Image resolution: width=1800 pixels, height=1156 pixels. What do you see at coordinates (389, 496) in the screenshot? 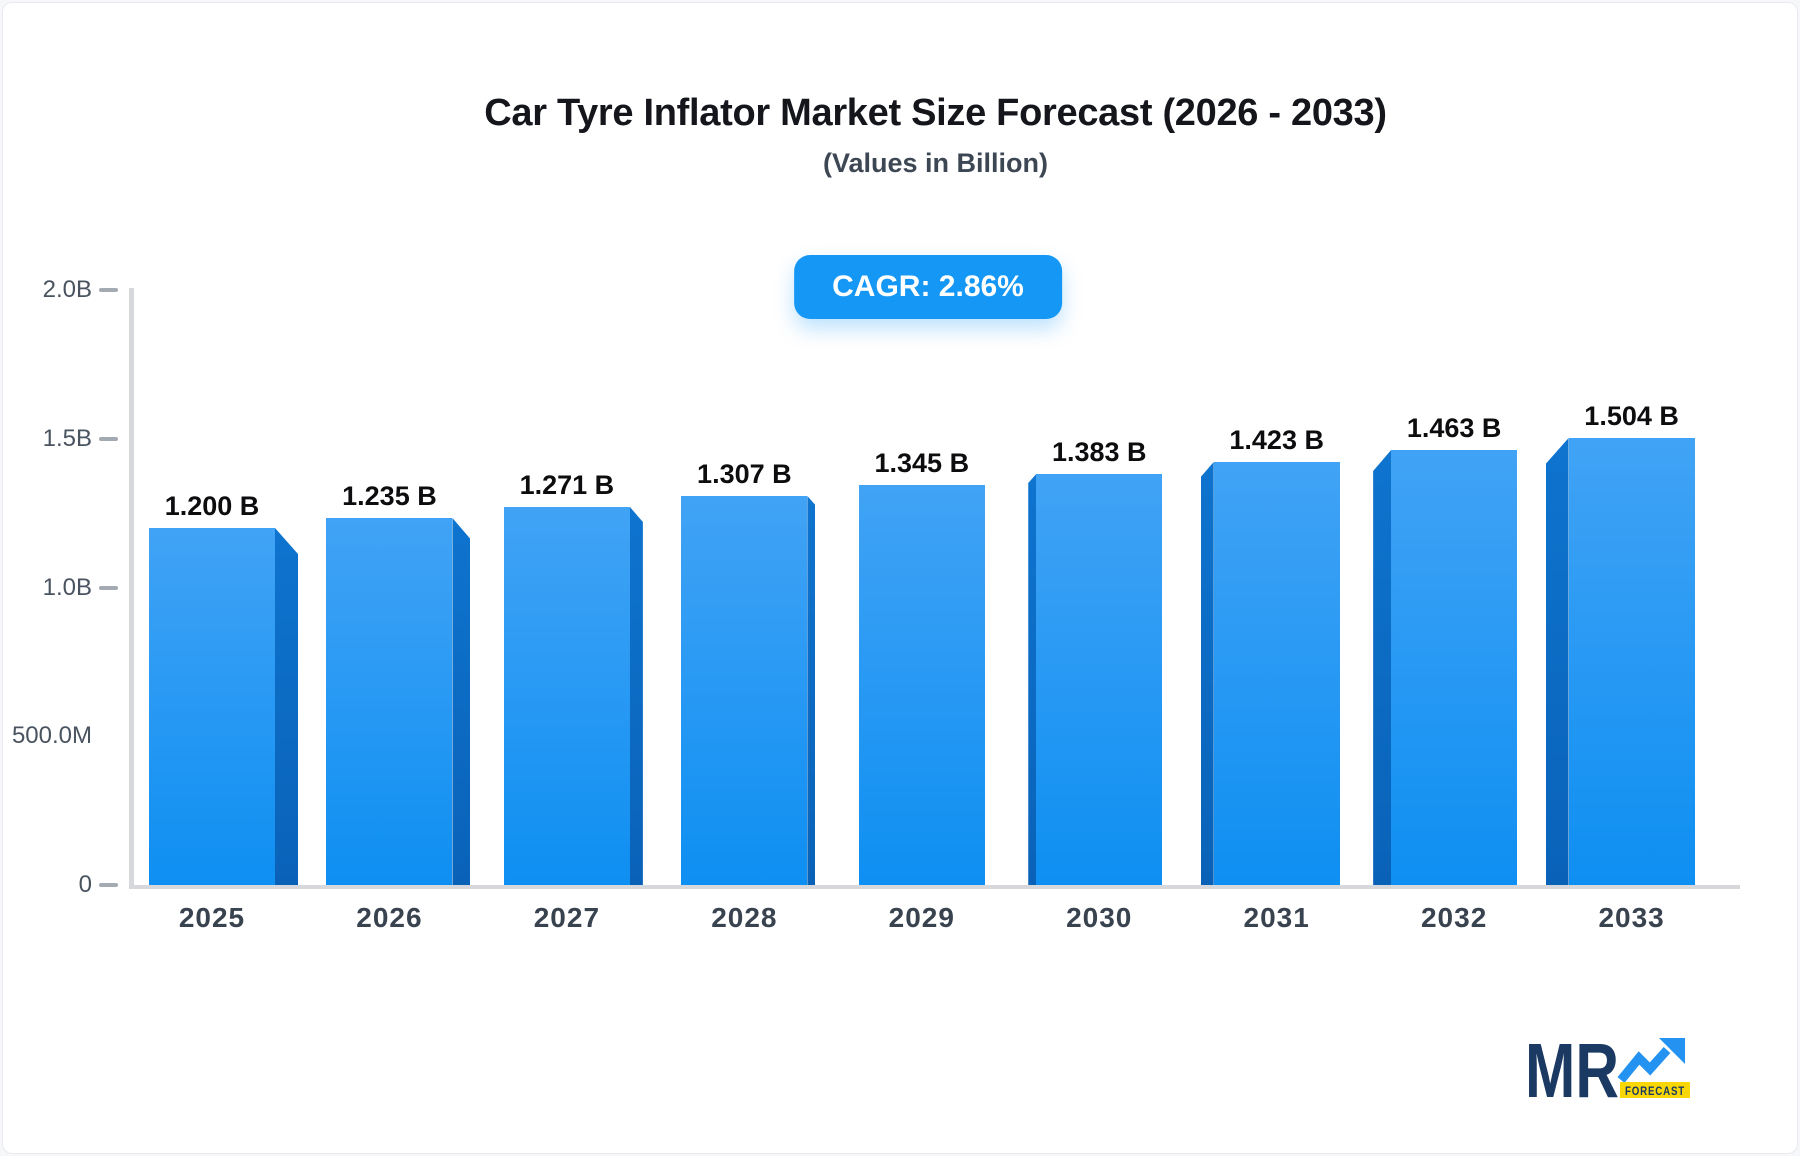
I see `bar-value-label: 1.235 B` at bounding box center [389, 496].